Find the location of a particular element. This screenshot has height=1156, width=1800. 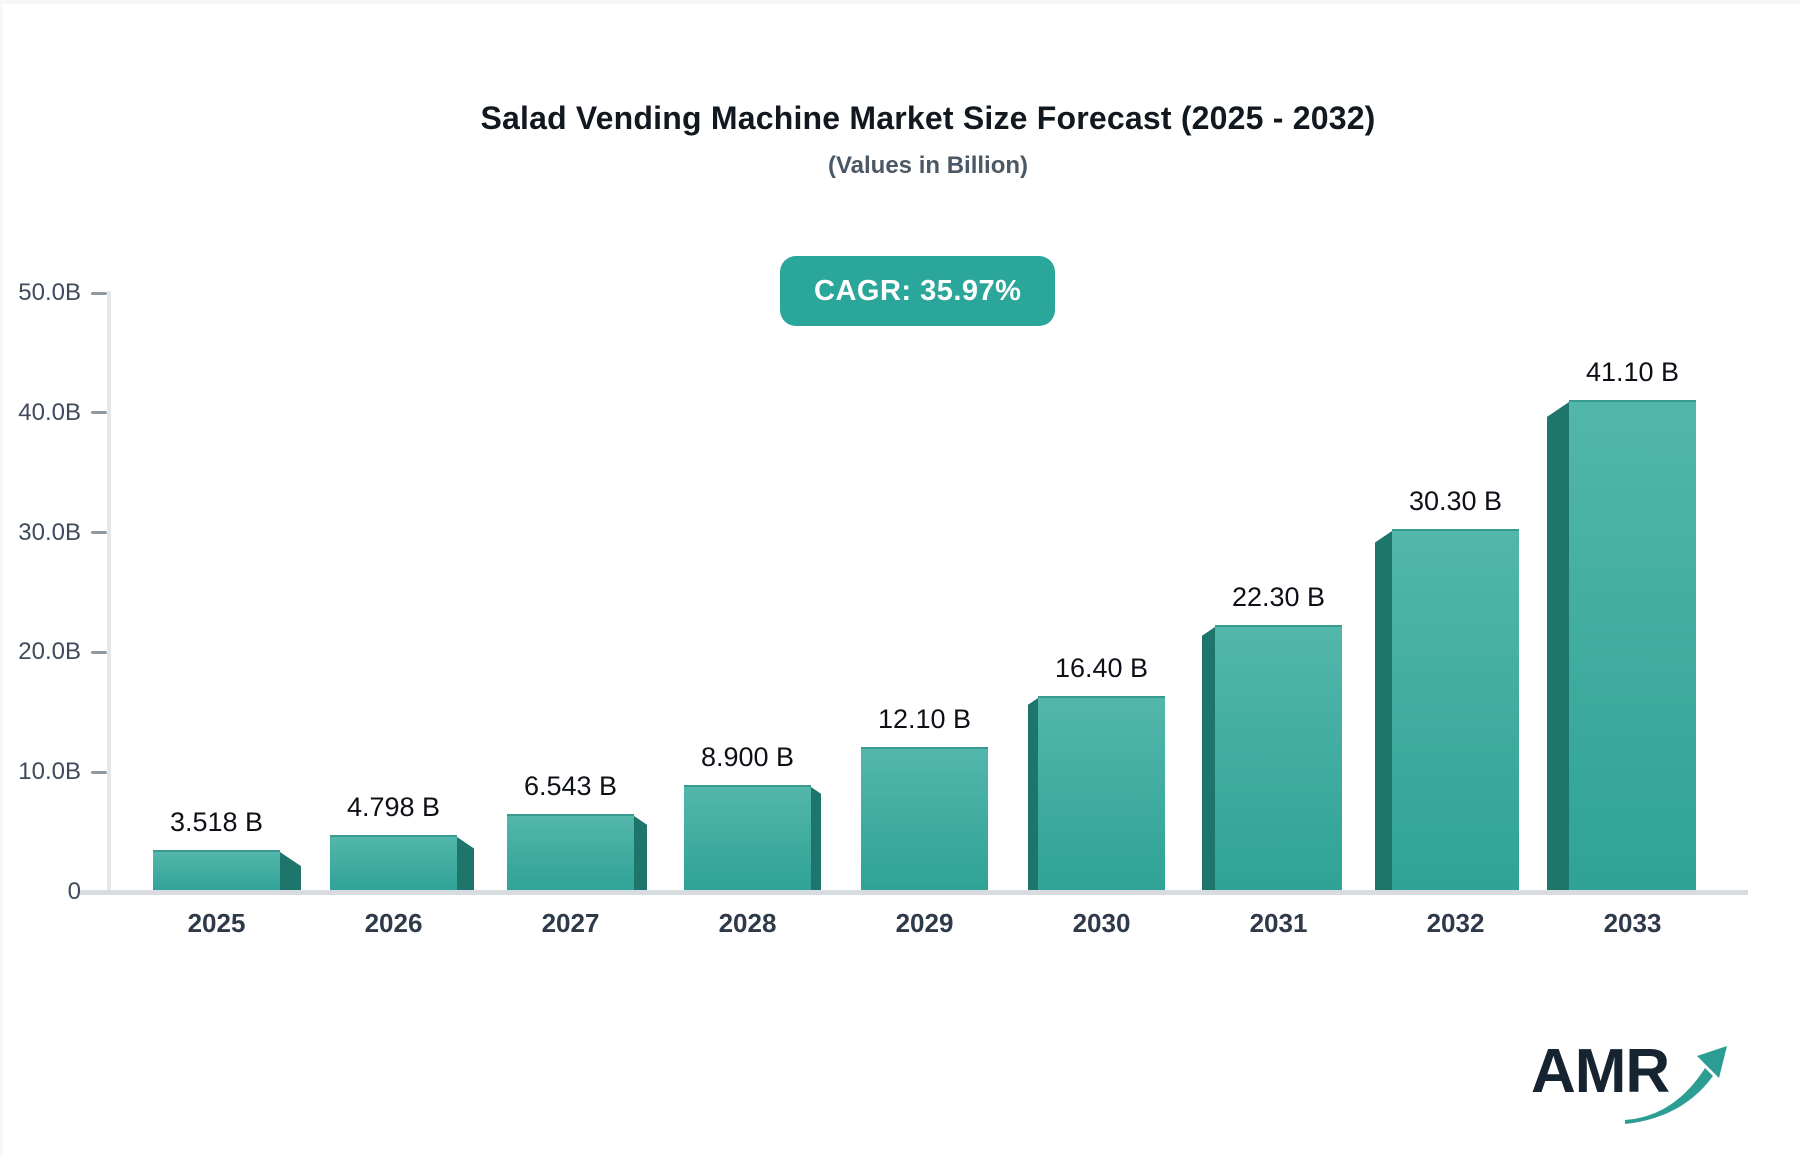

bar-value-label: 41.10 B is located at coordinates (1632, 372).